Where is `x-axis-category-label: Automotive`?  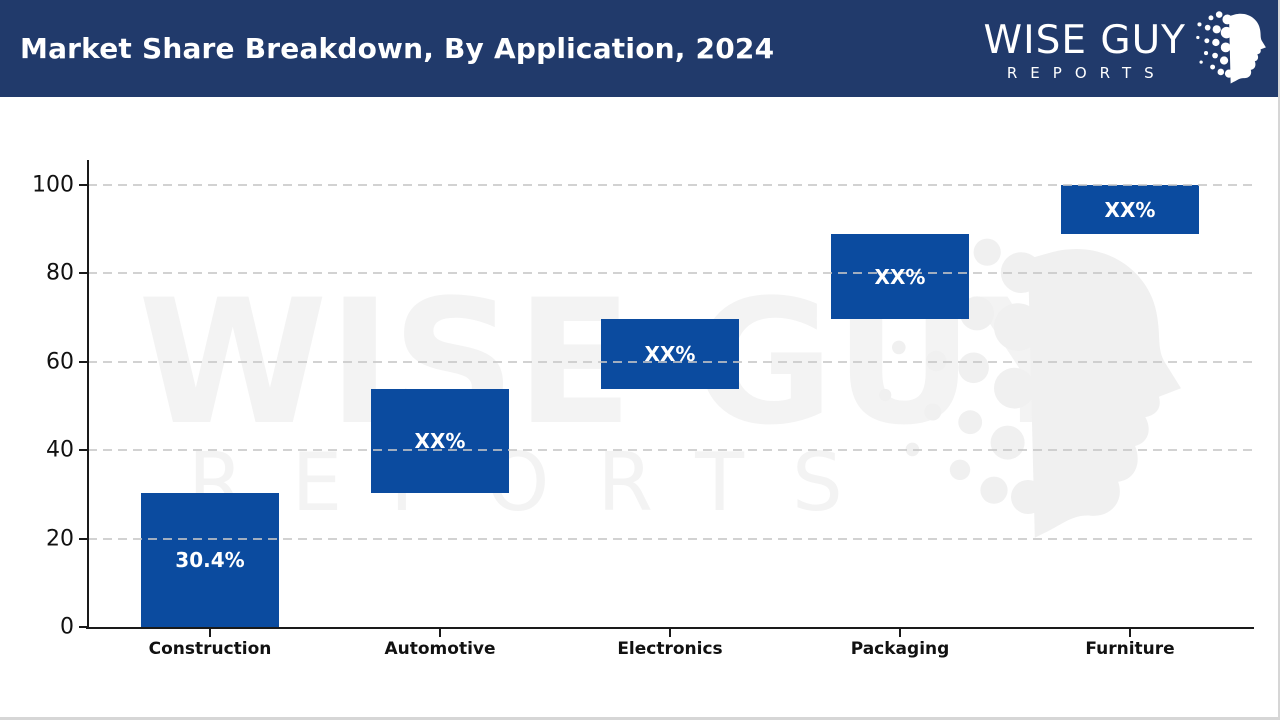
x-axis-category-label: Automotive is located at coordinates (440, 649).